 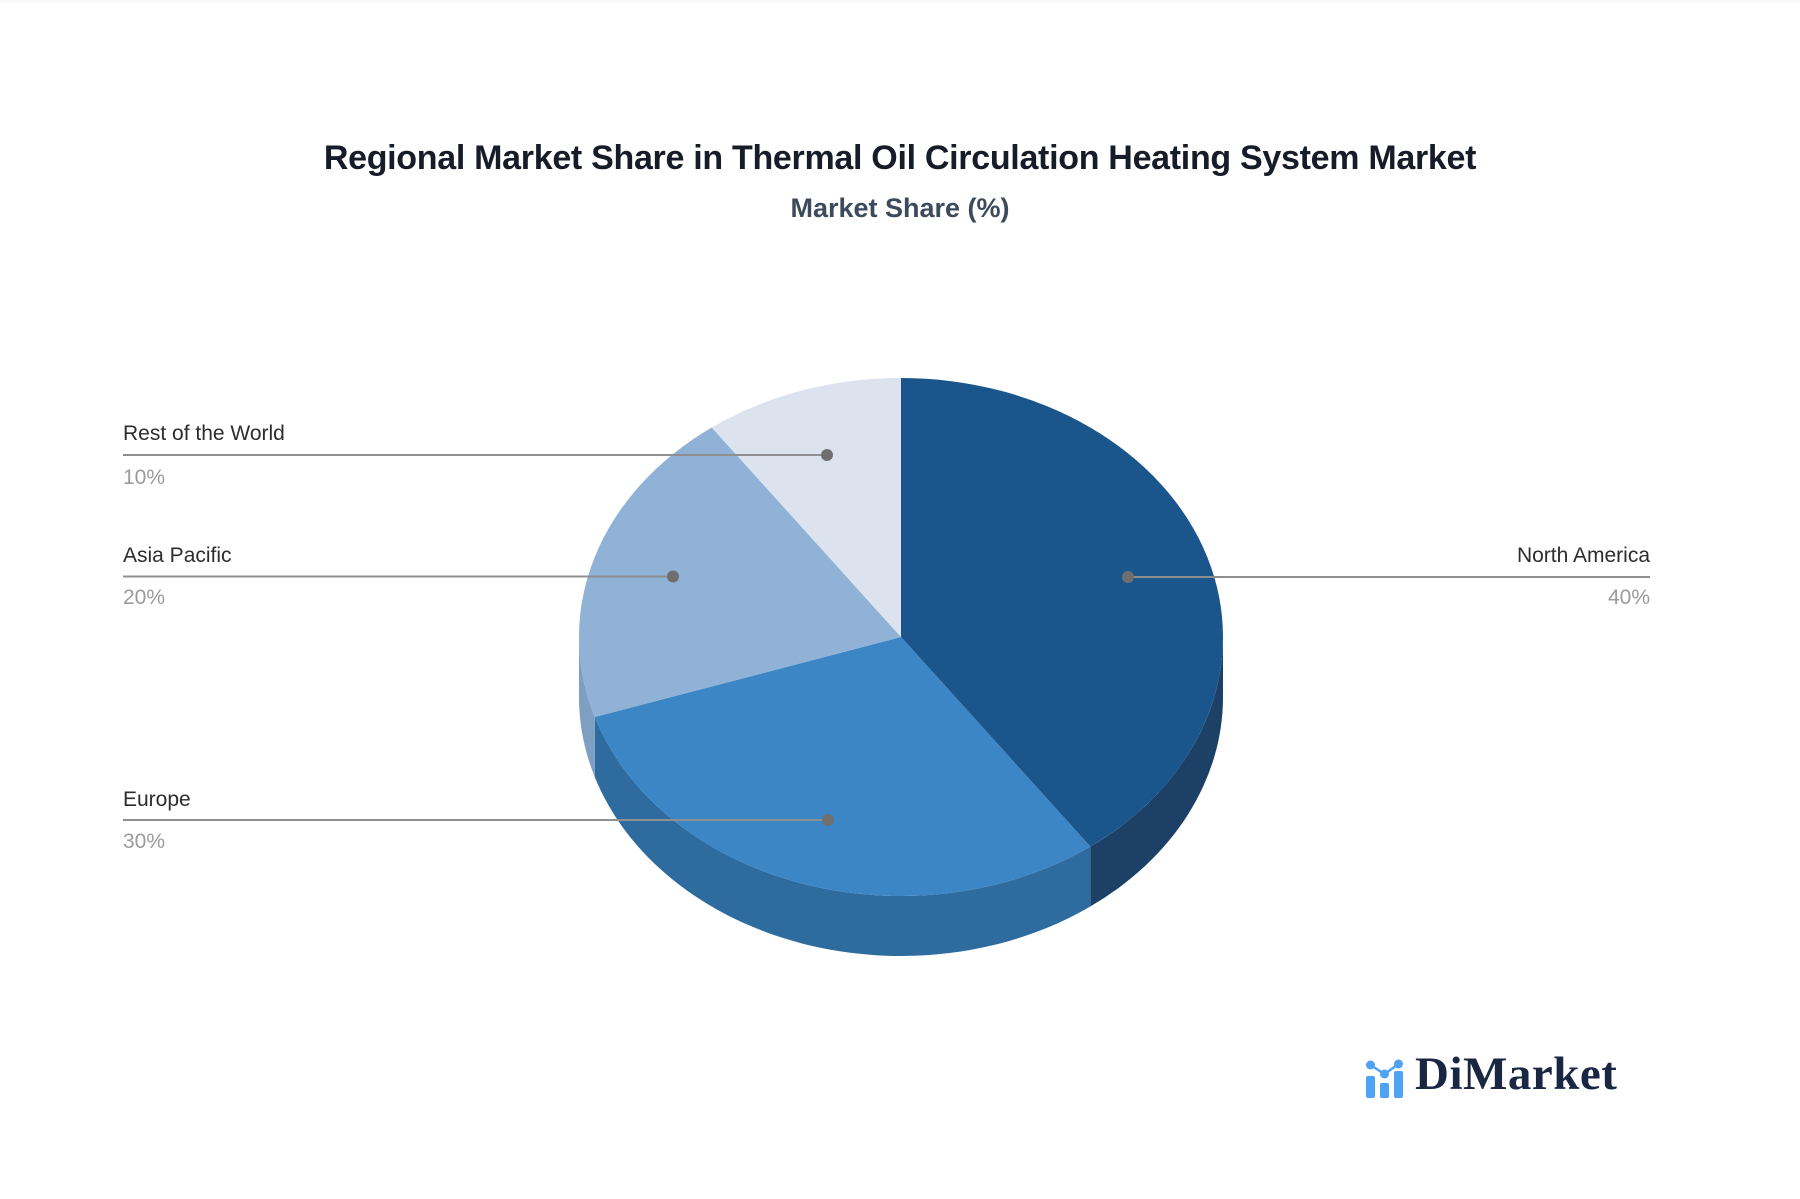 What do you see at coordinates (828, 820) in the screenshot?
I see `leader-dot-europe` at bounding box center [828, 820].